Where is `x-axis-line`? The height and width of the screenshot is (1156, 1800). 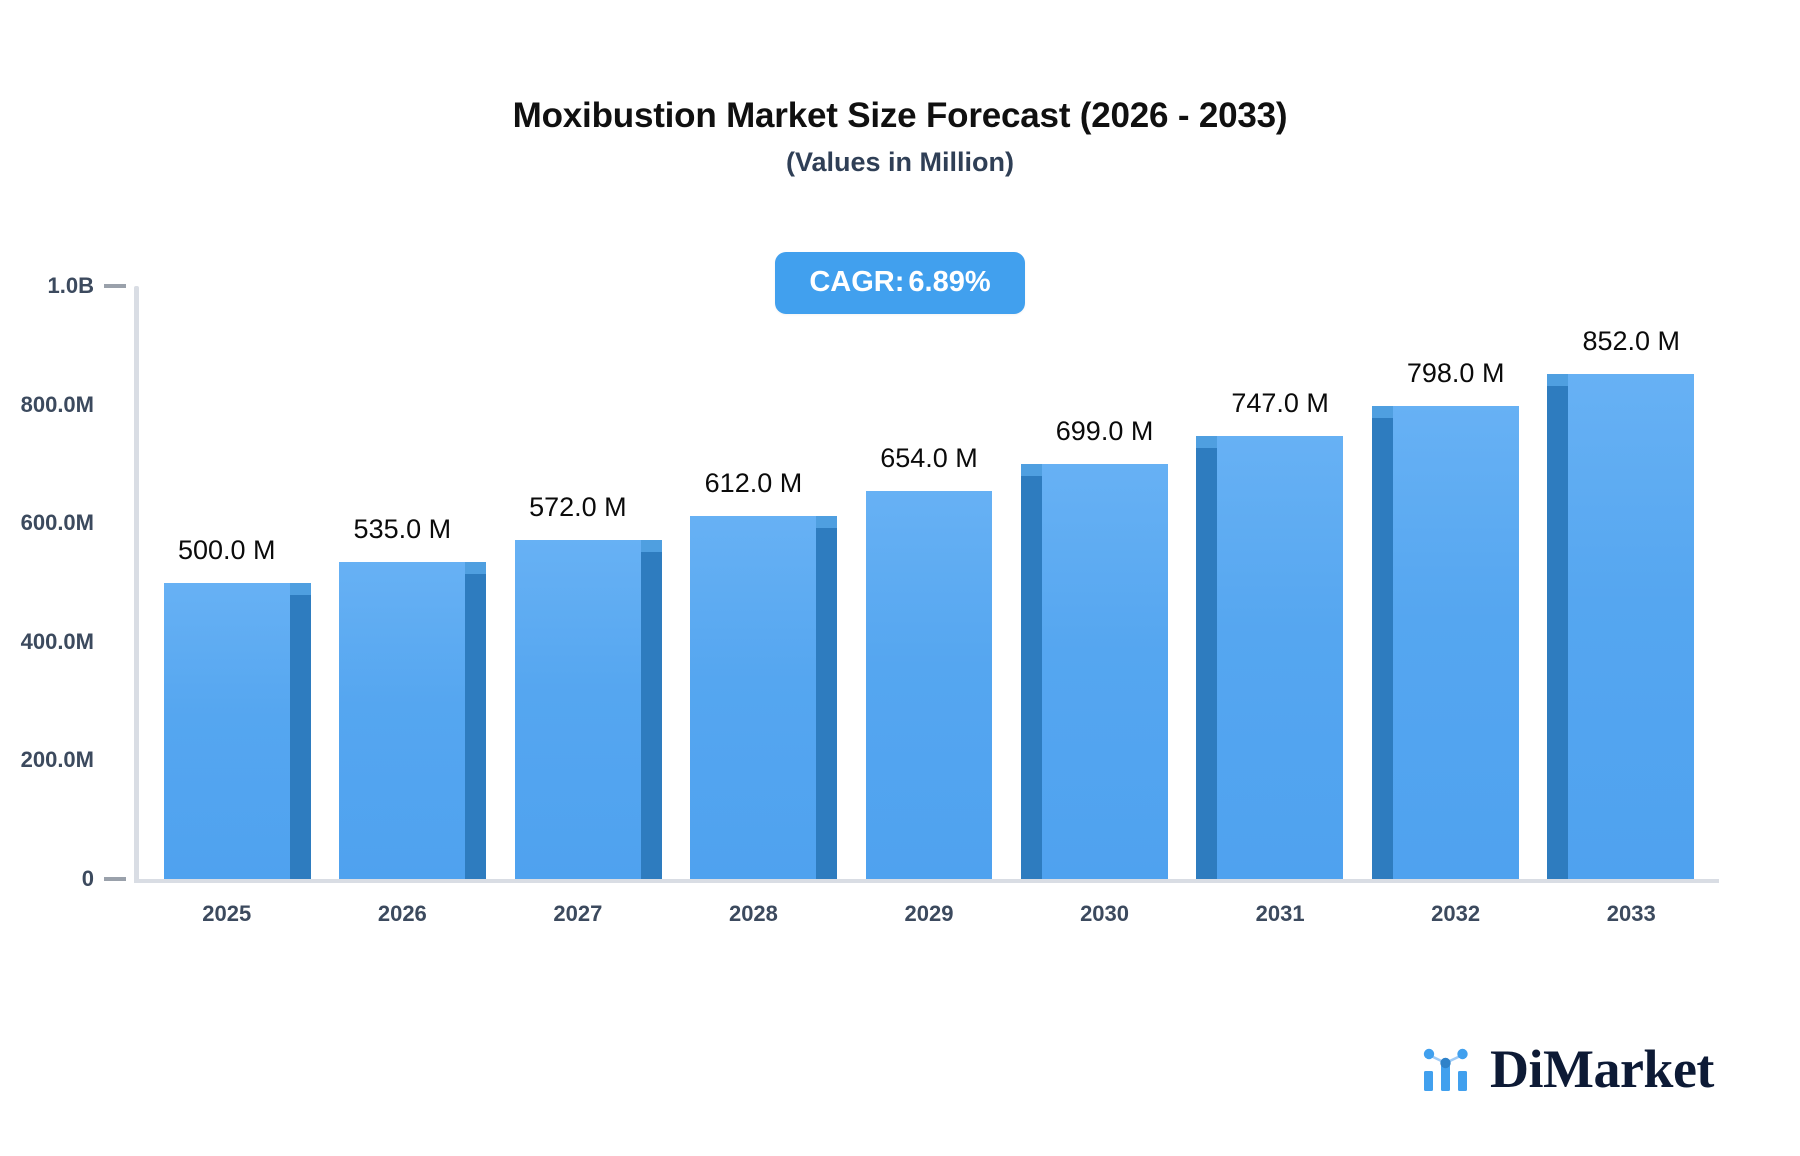 x-axis-line is located at coordinates (926, 881).